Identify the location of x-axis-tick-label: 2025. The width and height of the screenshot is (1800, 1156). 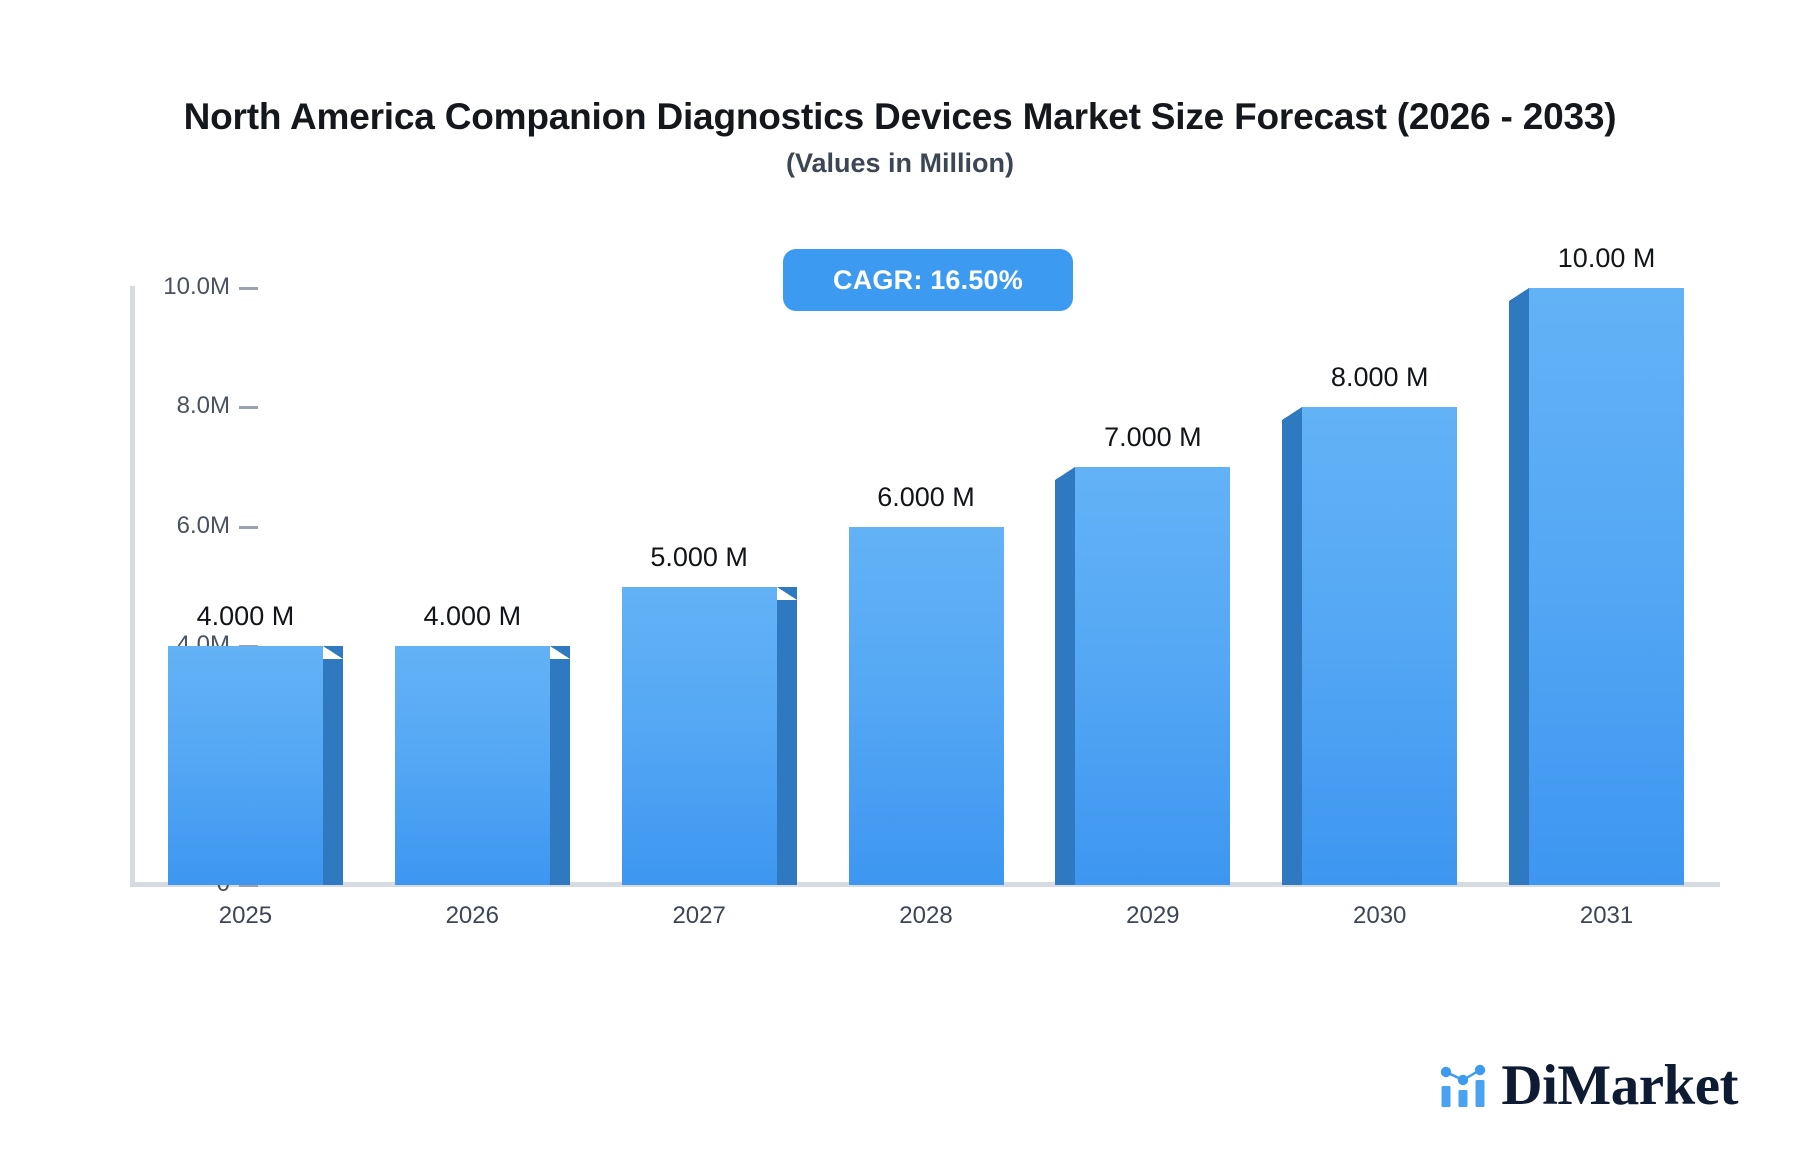
(245, 915).